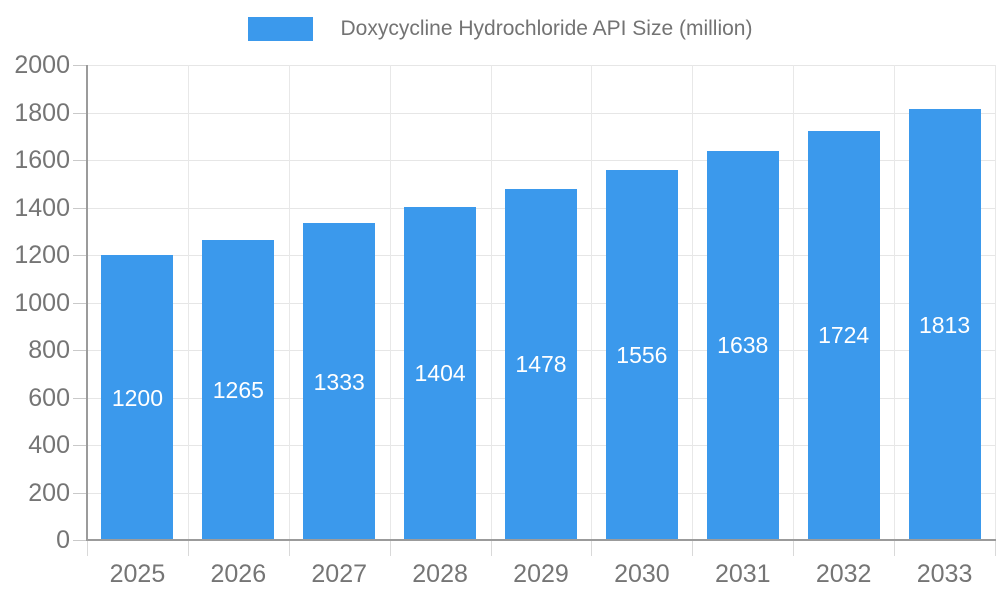 Image resolution: width=1000 pixels, height=600 pixels. Describe the element at coordinates (541, 574) in the screenshot. I see `x-axis-label: 2029` at that location.